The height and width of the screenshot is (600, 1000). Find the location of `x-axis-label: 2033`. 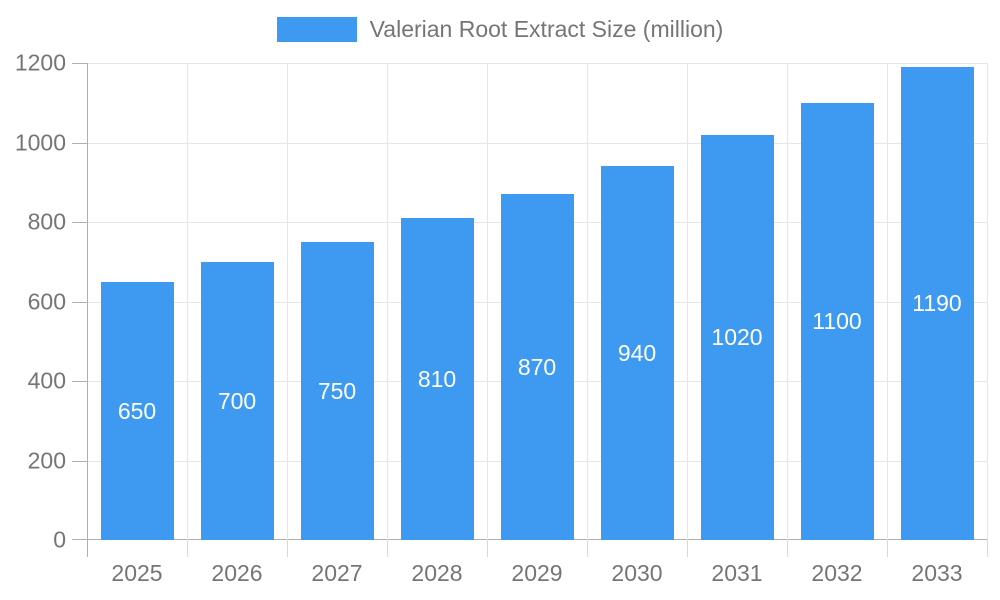

x-axis-label: 2033 is located at coordinates (937, 573).